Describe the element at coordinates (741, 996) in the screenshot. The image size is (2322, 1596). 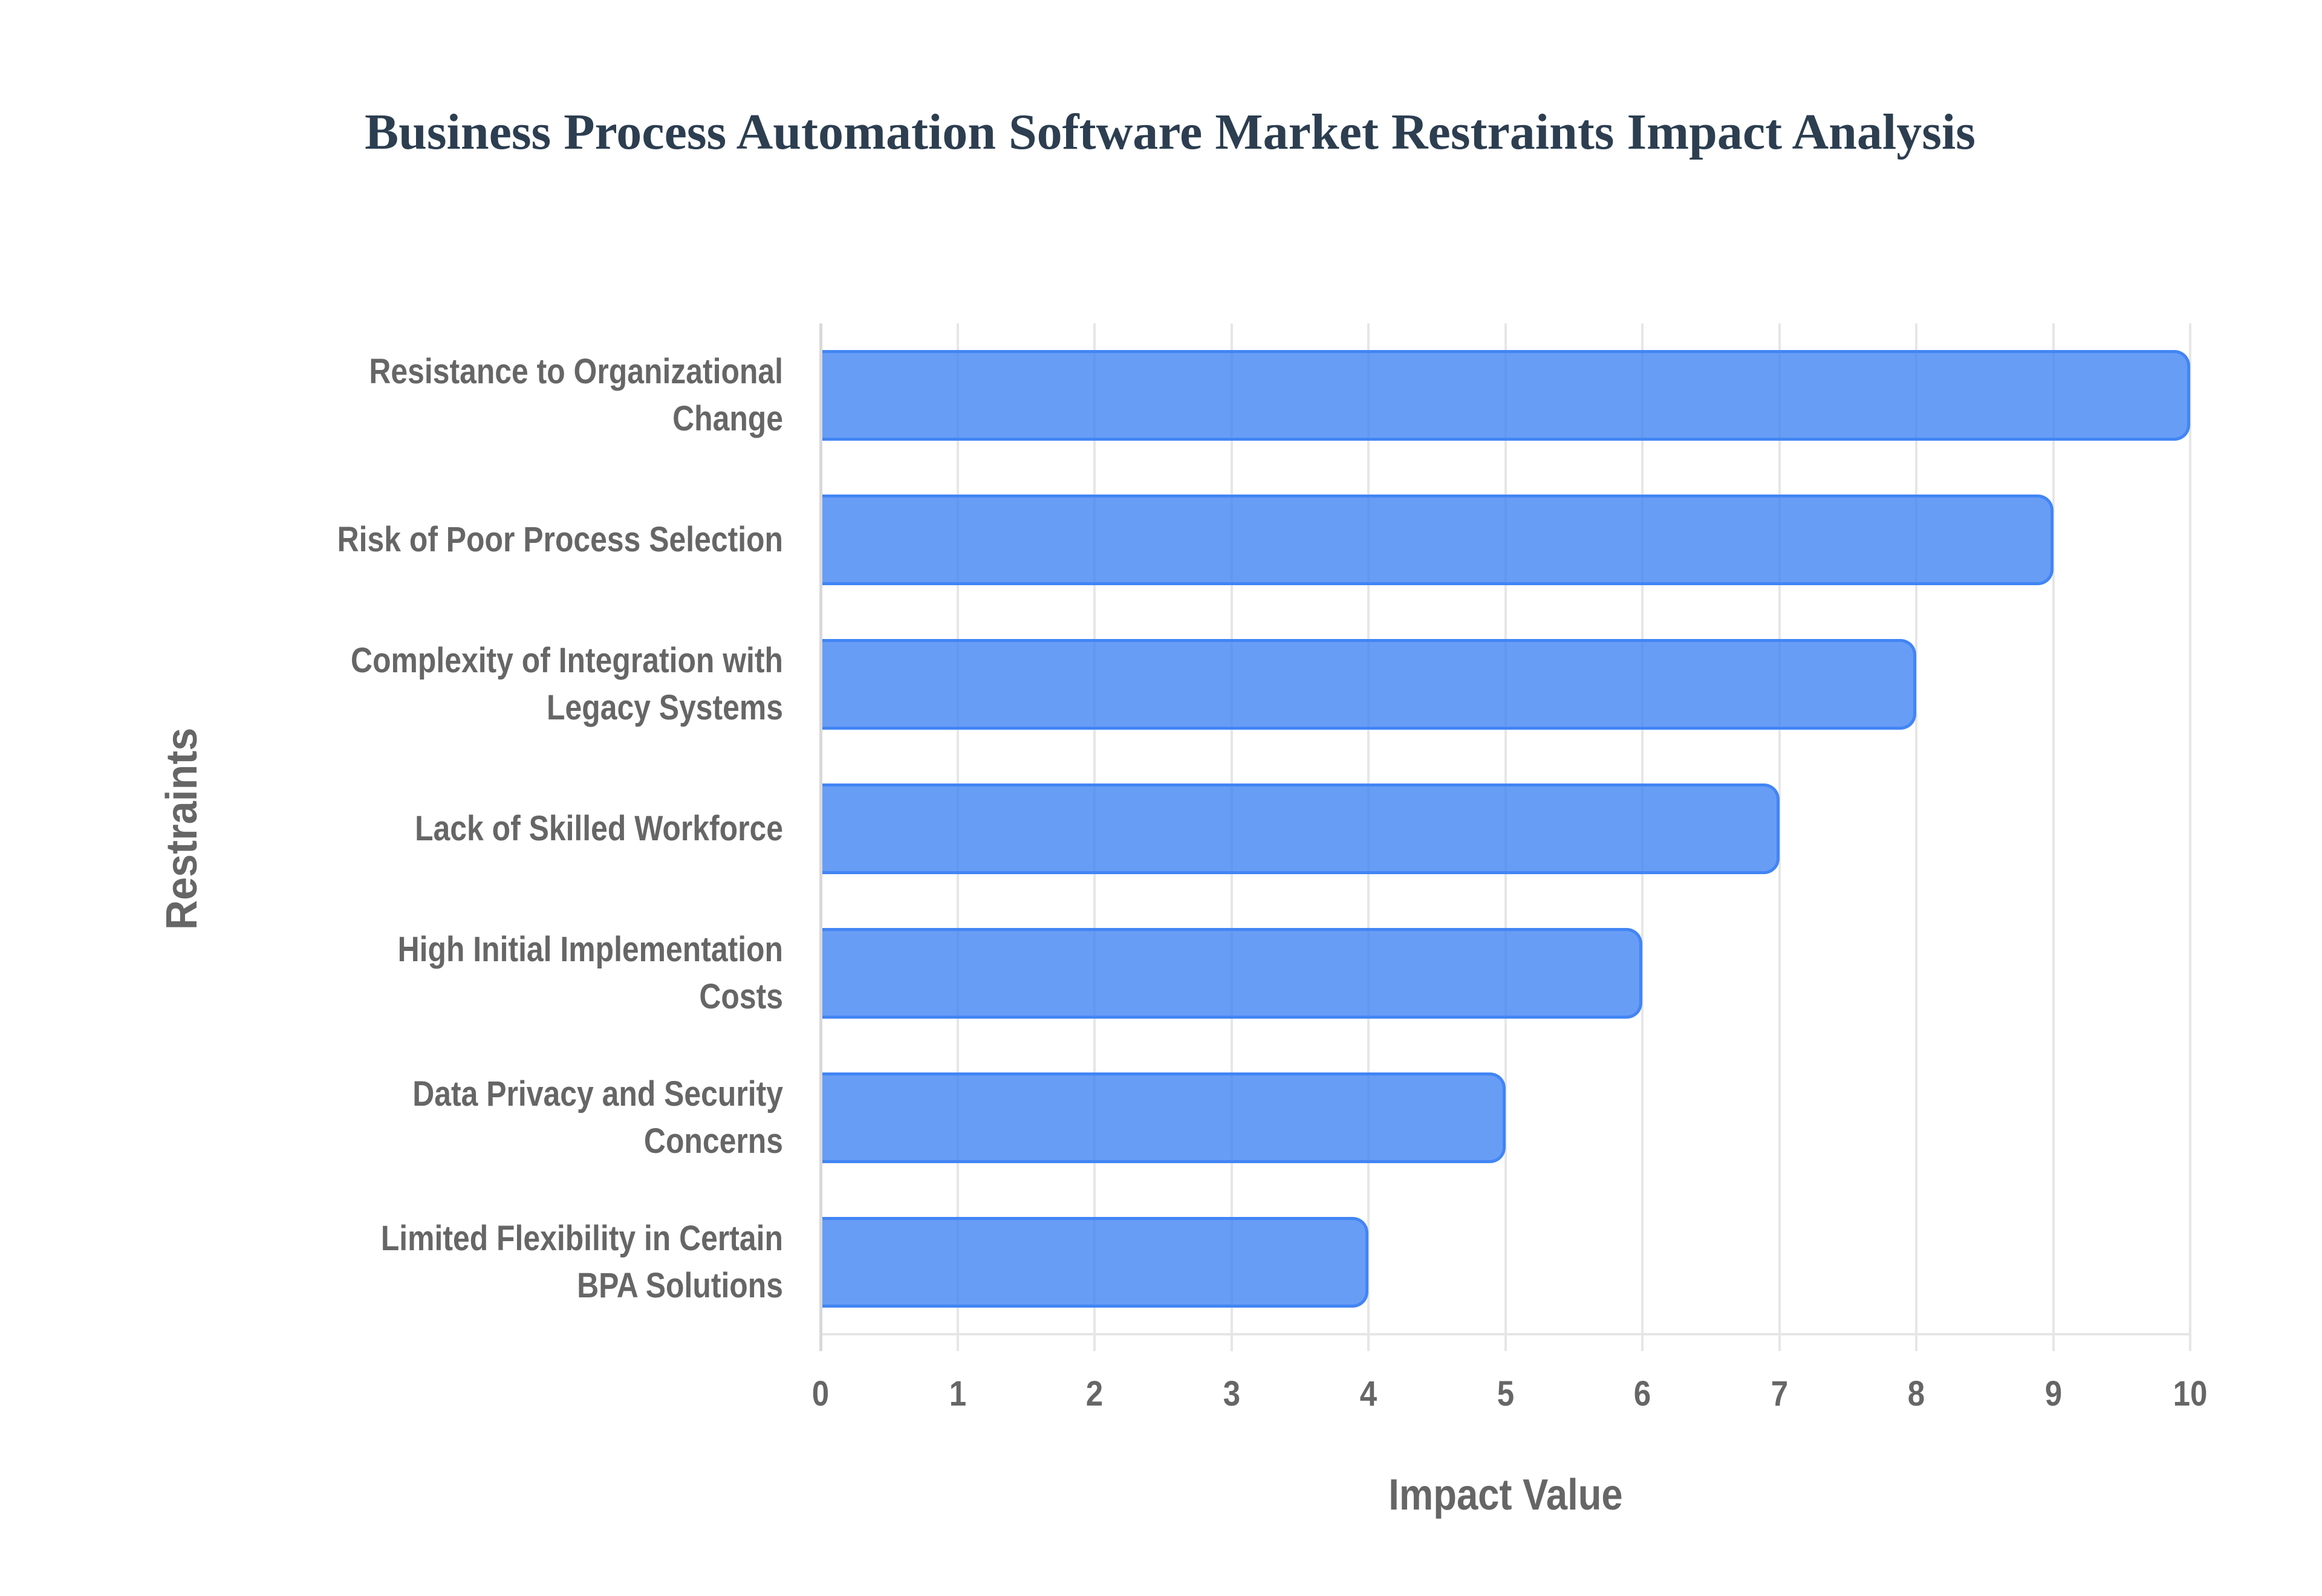
I see `y-tick-label-line: Costs` at that location.